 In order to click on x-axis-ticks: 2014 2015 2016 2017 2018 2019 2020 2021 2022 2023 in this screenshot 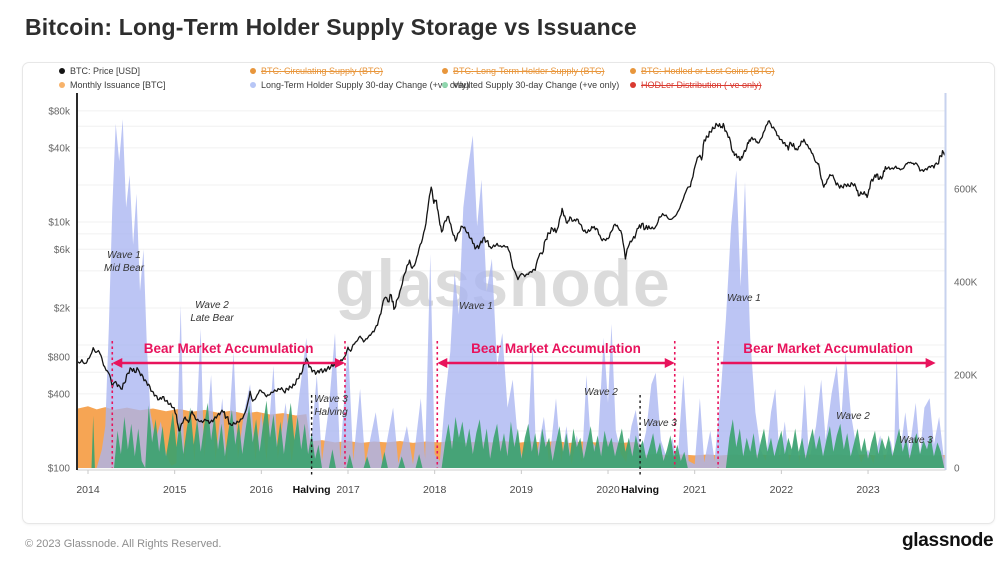, I will do `click(478, 483)`.